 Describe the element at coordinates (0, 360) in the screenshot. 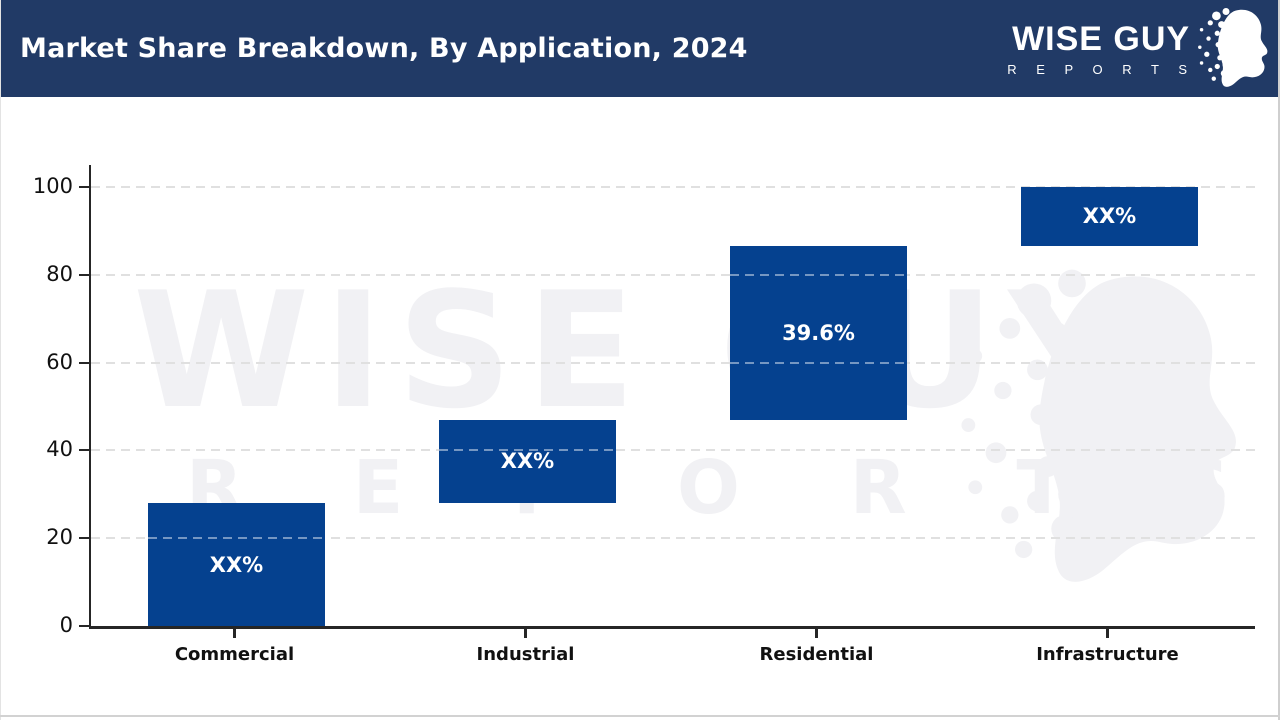

I see `page-border-left` at that location.